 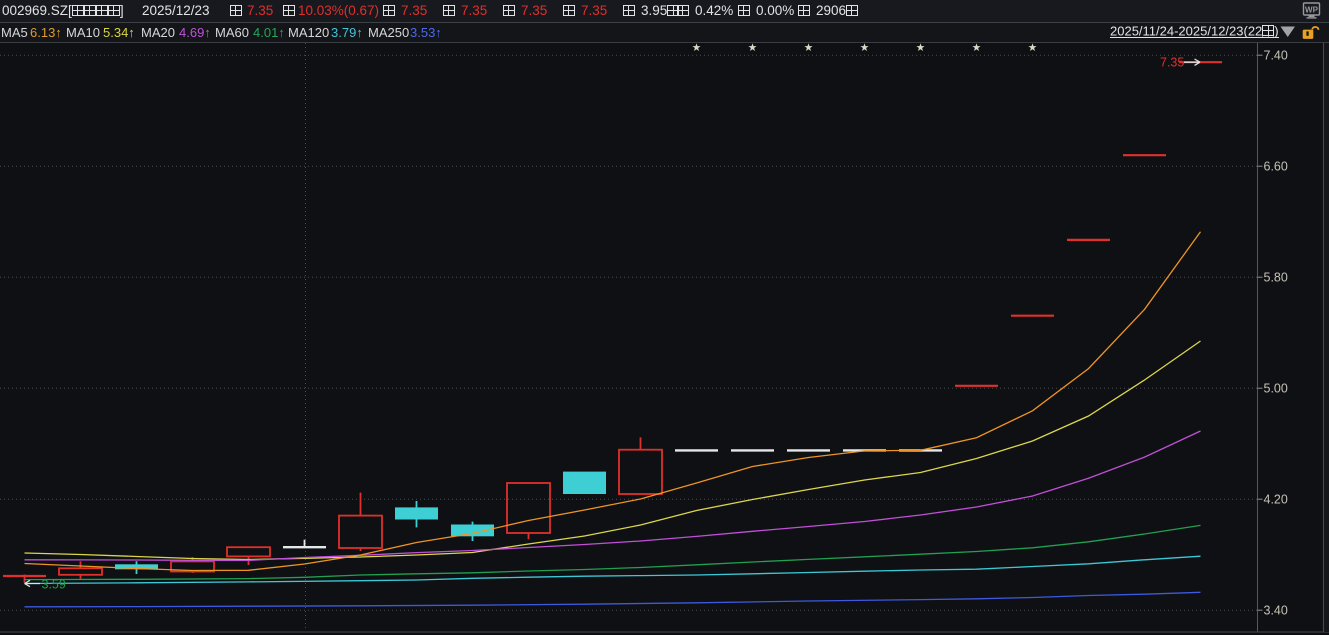 What do you see at coordinates (1312, 10) in the screenshot?
I see `svg-text: WP` at bounding box center [1312, 10].